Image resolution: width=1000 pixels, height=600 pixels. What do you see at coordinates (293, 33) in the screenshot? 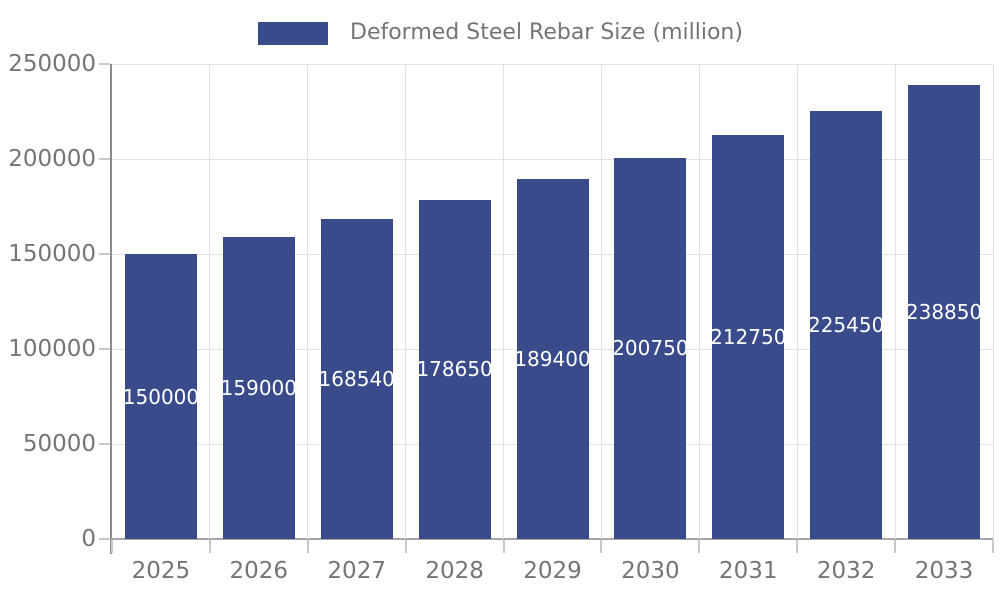
I see `legend-swatch` at bounding box center [293, 33].